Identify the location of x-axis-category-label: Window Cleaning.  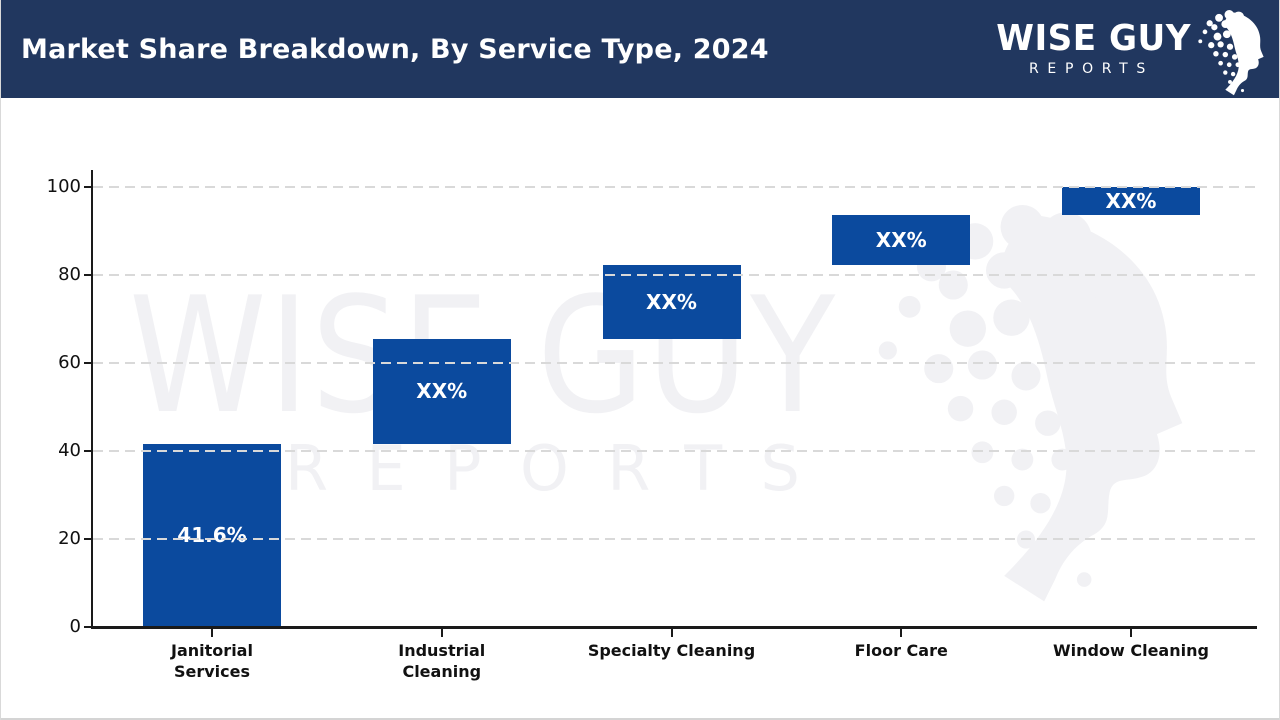
(1131, 650).